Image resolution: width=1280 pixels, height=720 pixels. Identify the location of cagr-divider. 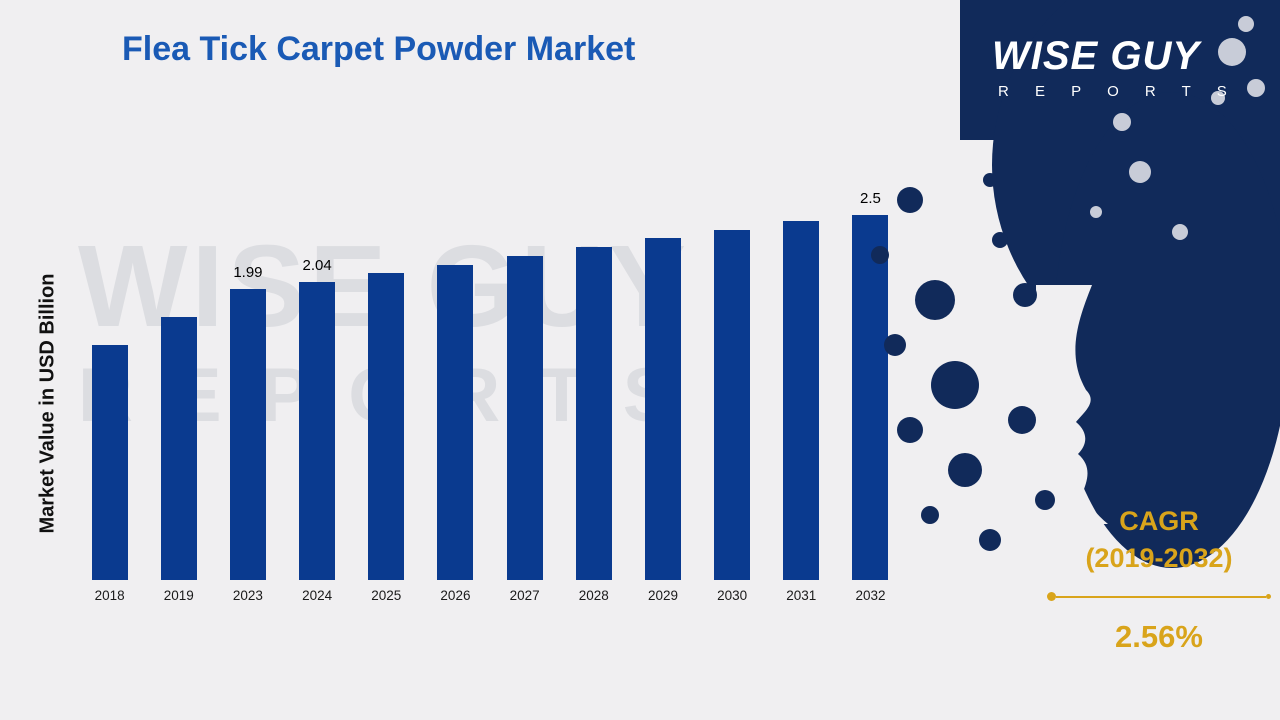
(1159, 596).